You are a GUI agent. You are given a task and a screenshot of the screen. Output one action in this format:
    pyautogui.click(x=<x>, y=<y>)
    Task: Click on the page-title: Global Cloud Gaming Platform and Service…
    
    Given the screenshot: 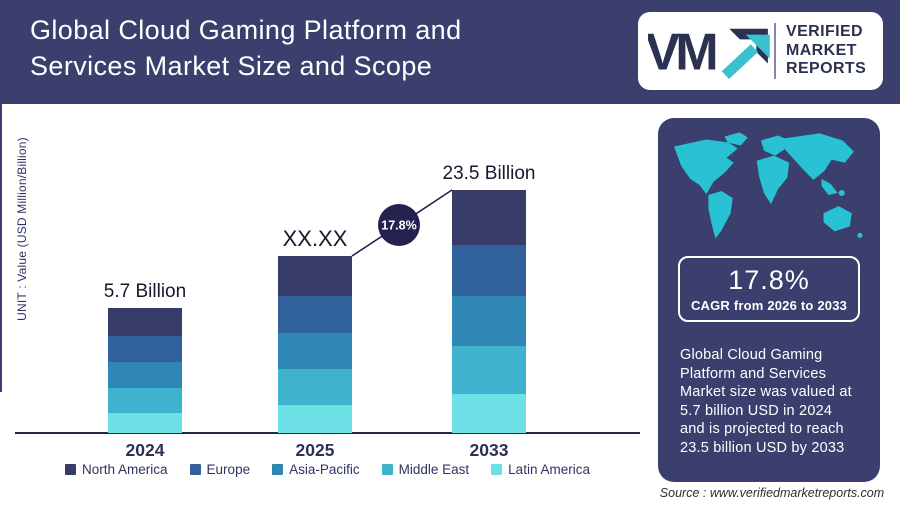 What is the action you would take?
    pyautogui.click(x=246, y=48)
    